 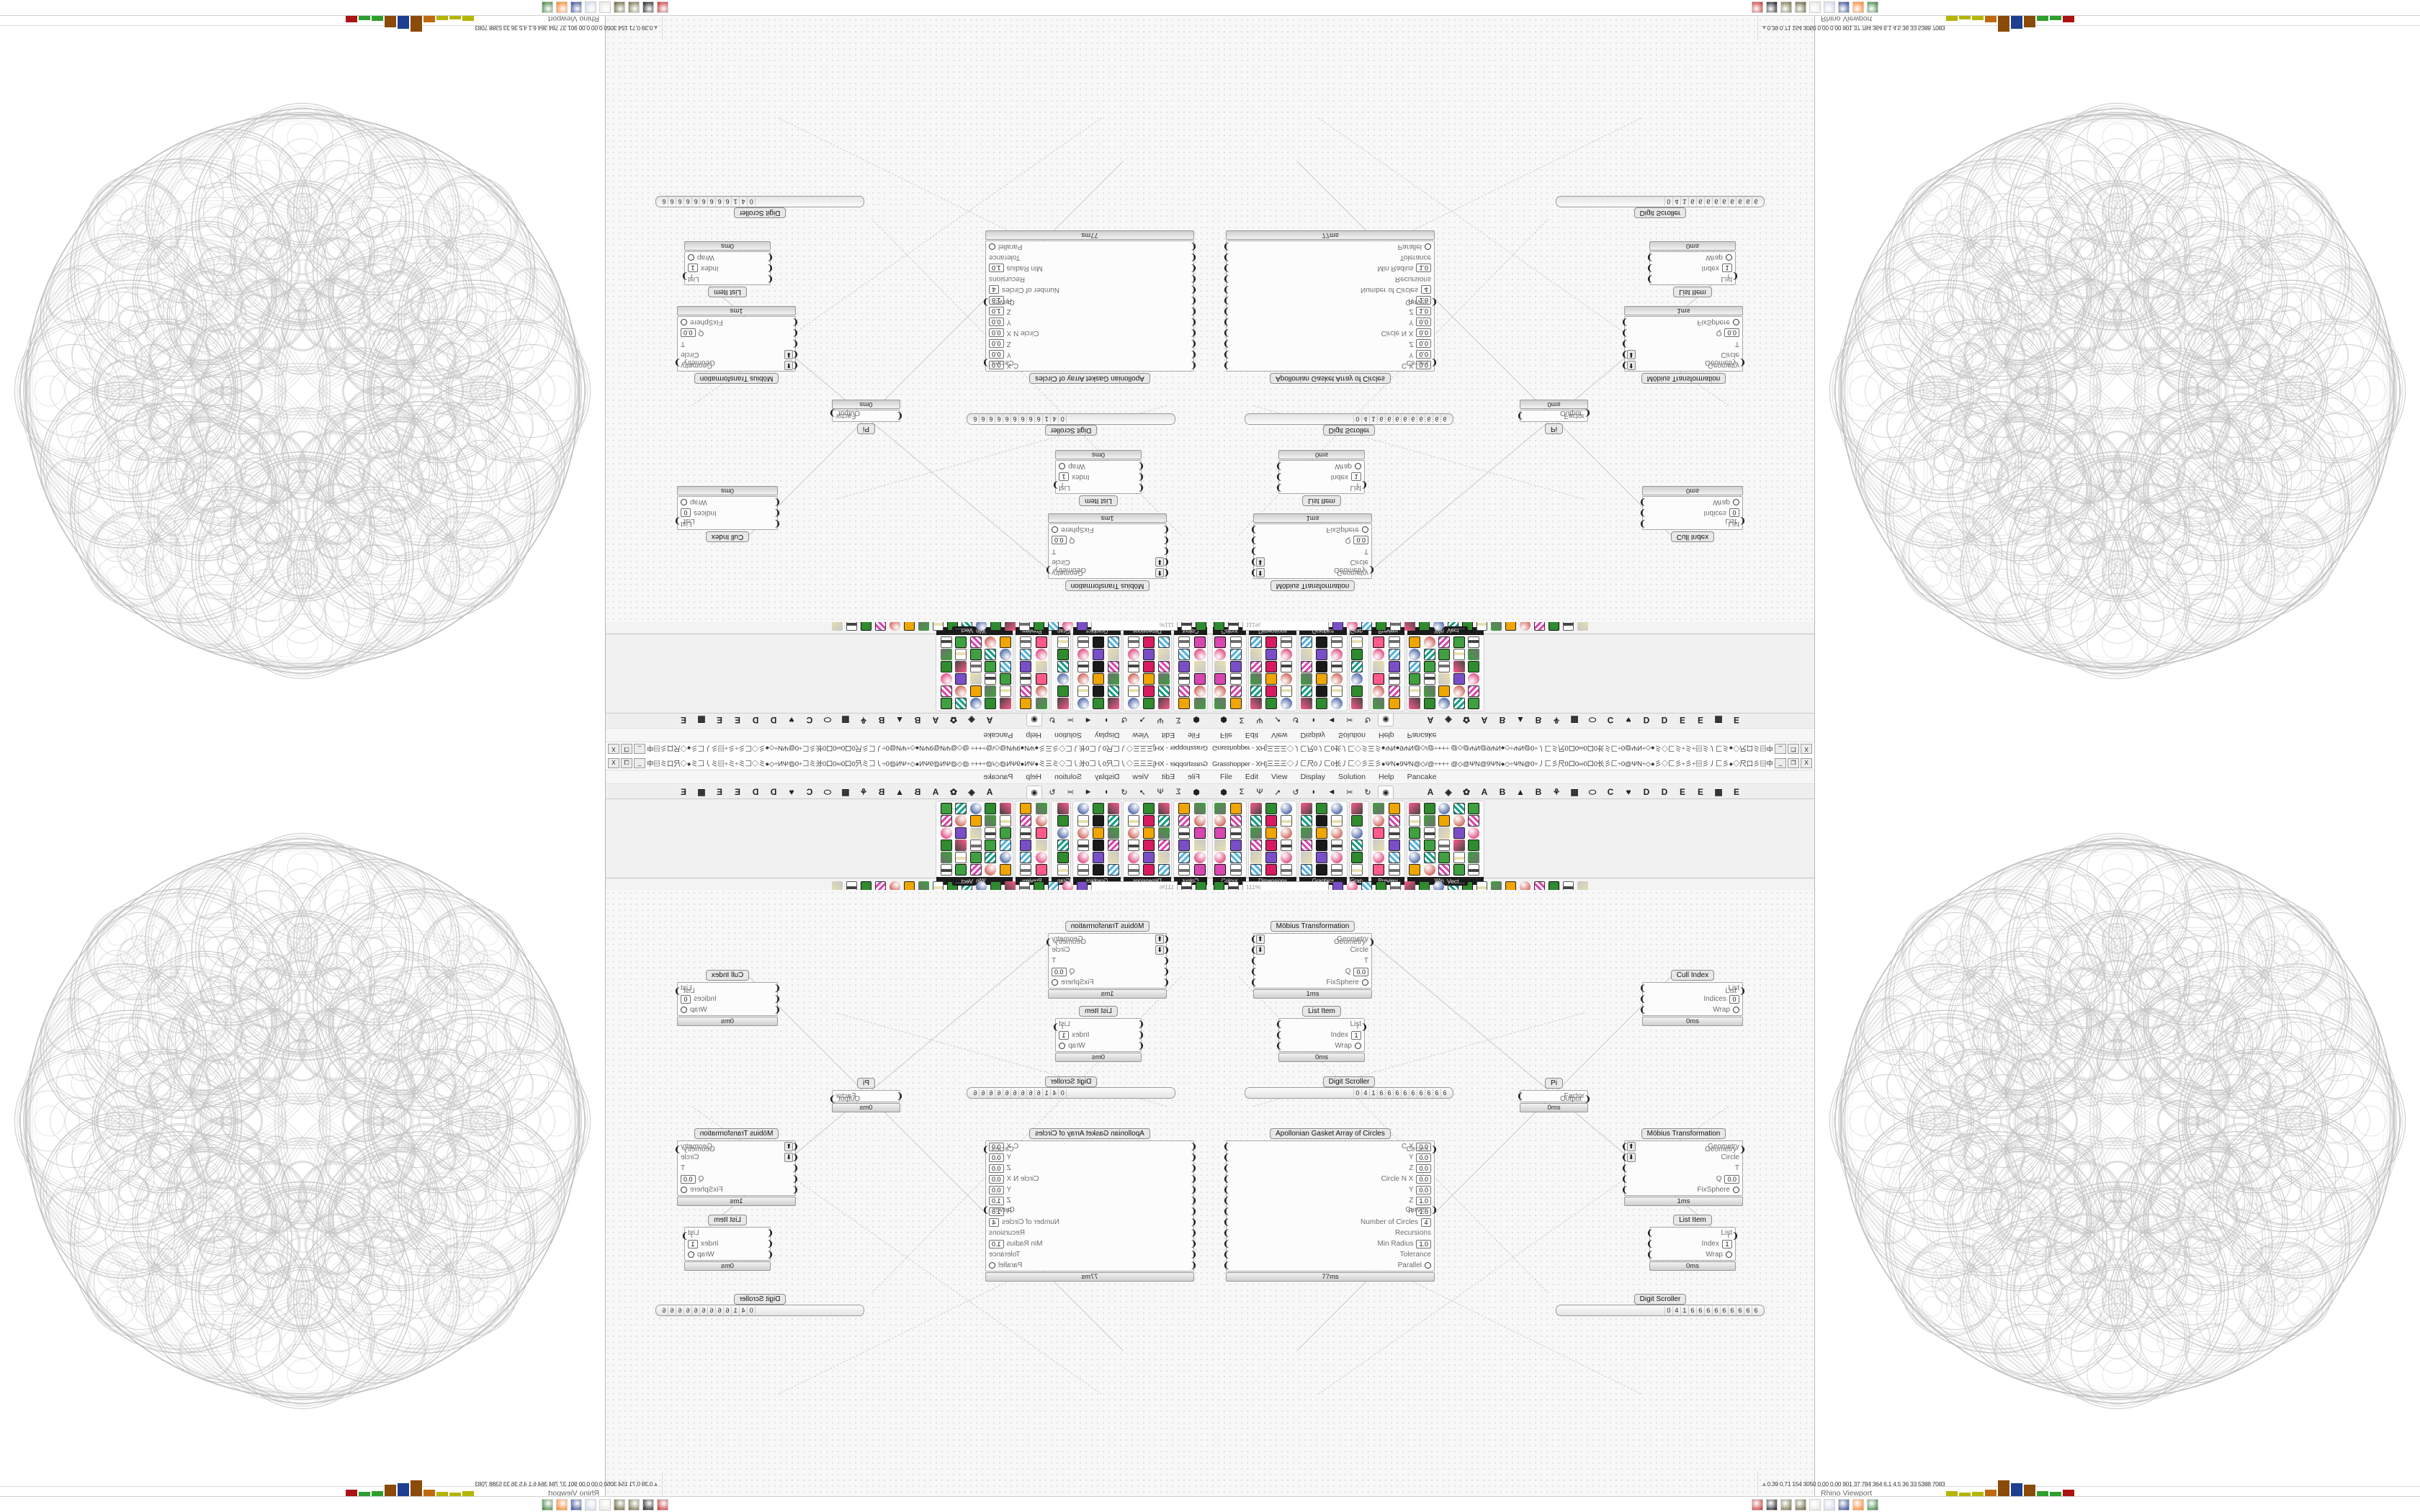 I want to click on tab-letter-8: ▦, so click(x=1575, y=792).